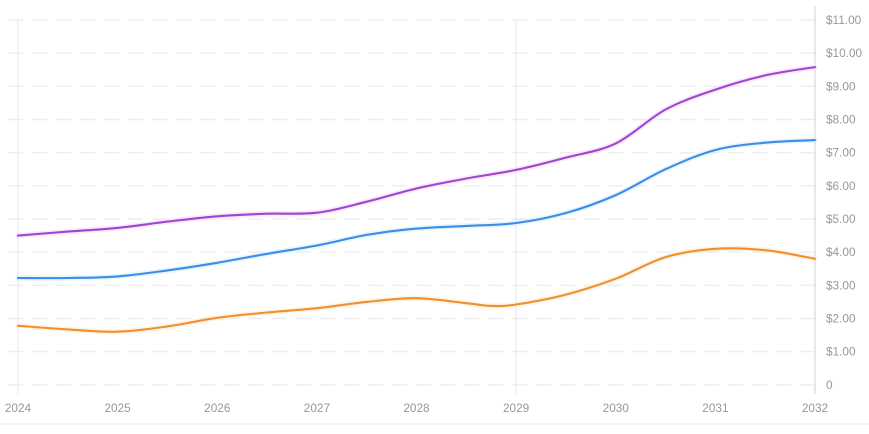  Describe the element at coordinates (841, 86) in the screenshot. I see `y-axis-label: $9.00` at that location.